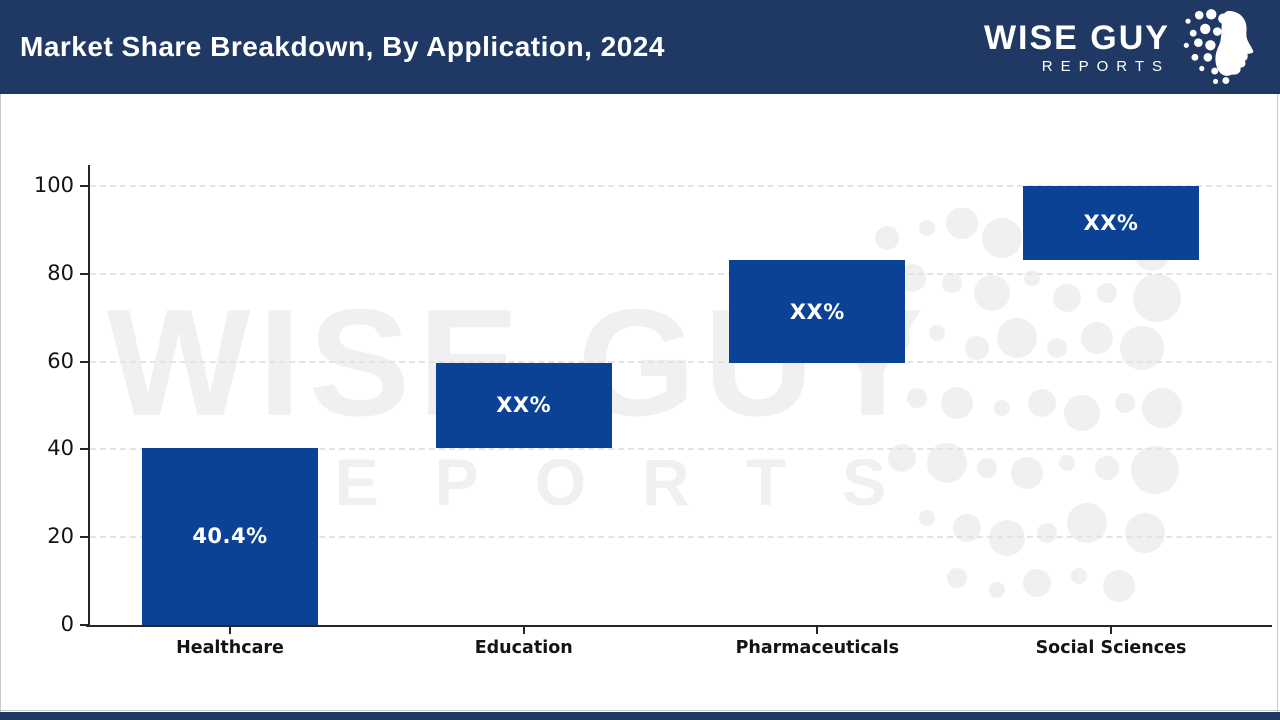 The height and width of the screenshot is (720, 1280). Describe the element at coordinates (817, 648) in the screenshot. I see `x-category-label: Pharmaceuticals` at that location.